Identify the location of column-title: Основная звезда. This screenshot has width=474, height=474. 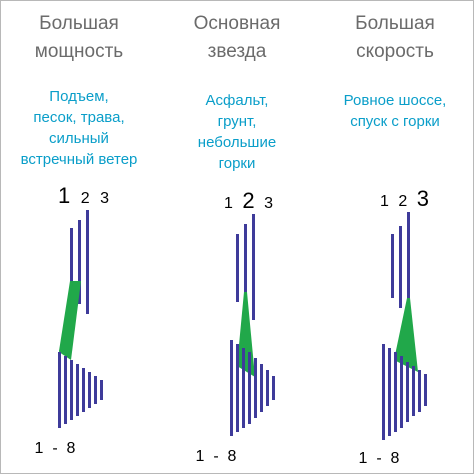
(237, 38).